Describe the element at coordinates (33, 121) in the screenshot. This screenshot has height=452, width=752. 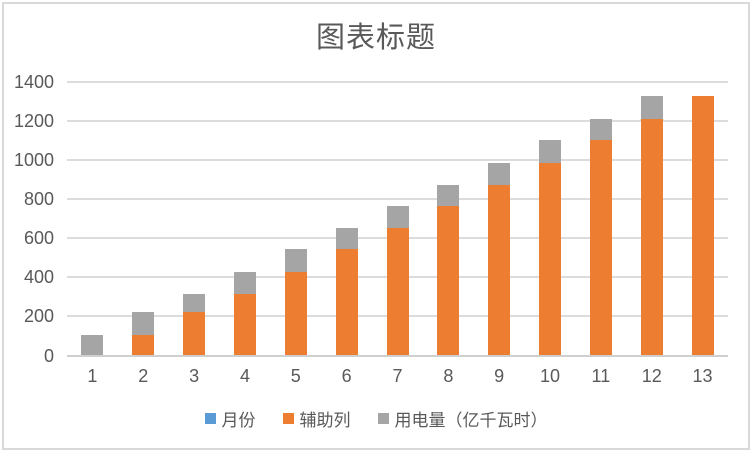
I see `y-axis-tick-label: 1200` at that location.